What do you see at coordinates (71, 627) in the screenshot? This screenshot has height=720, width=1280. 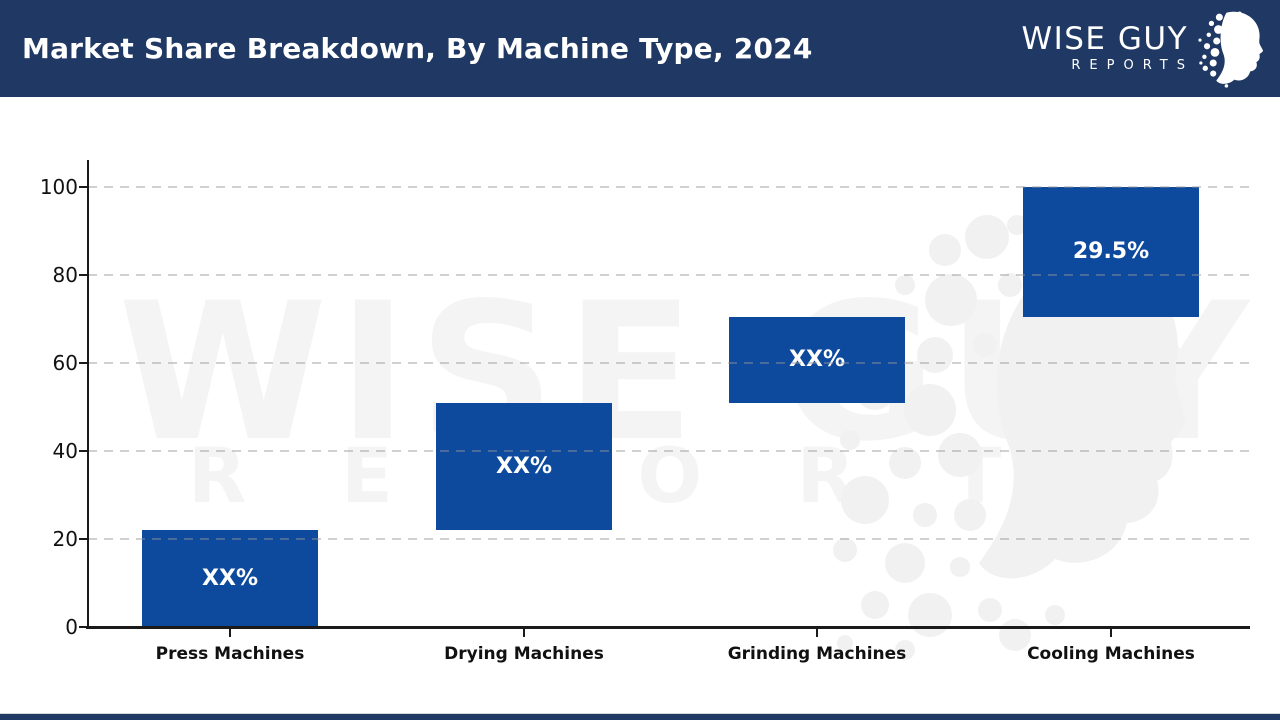 I see `y-axis-tick-label: 0` at bounding box center [71, 627].